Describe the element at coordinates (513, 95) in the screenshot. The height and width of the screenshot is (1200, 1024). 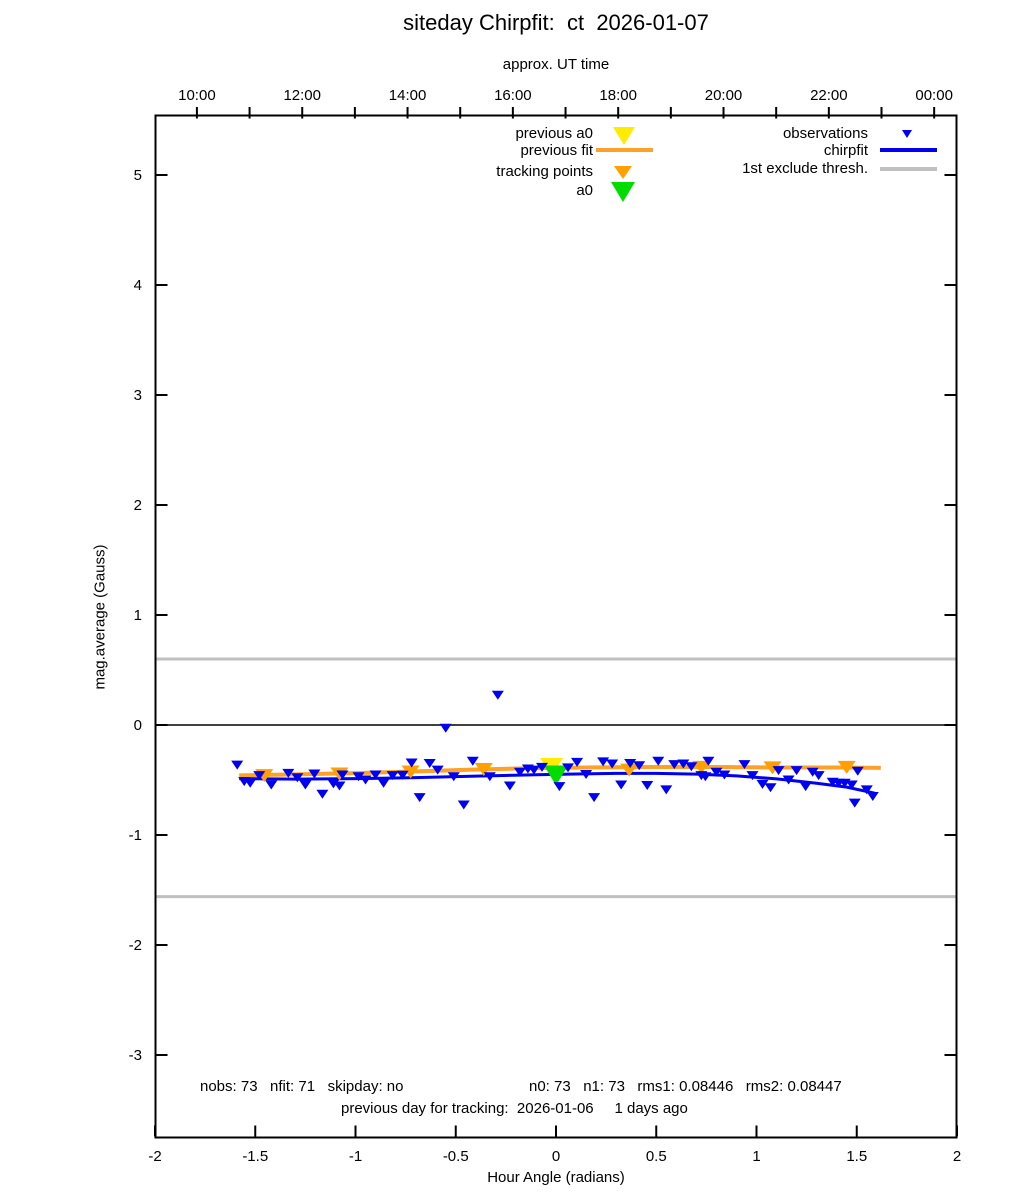
I see `x2-tick-label: 16:00` at that location.